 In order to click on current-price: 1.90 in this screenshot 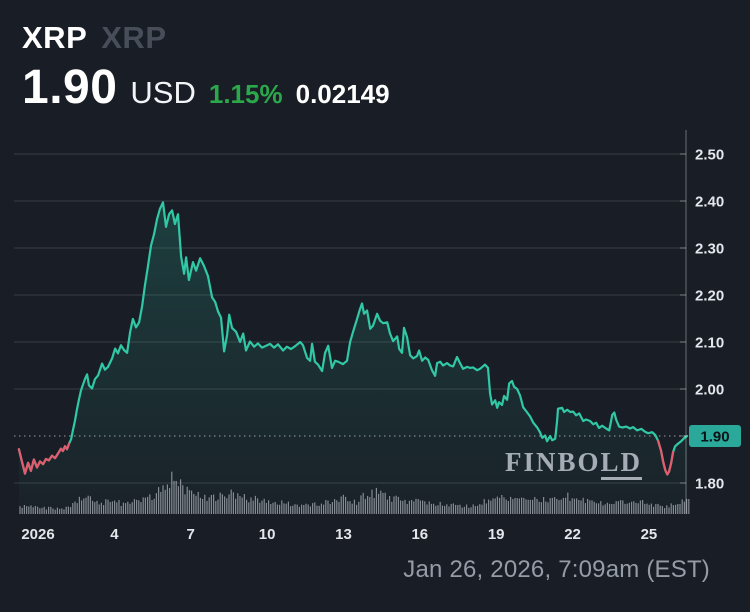, I will do `click(70, 87)`.